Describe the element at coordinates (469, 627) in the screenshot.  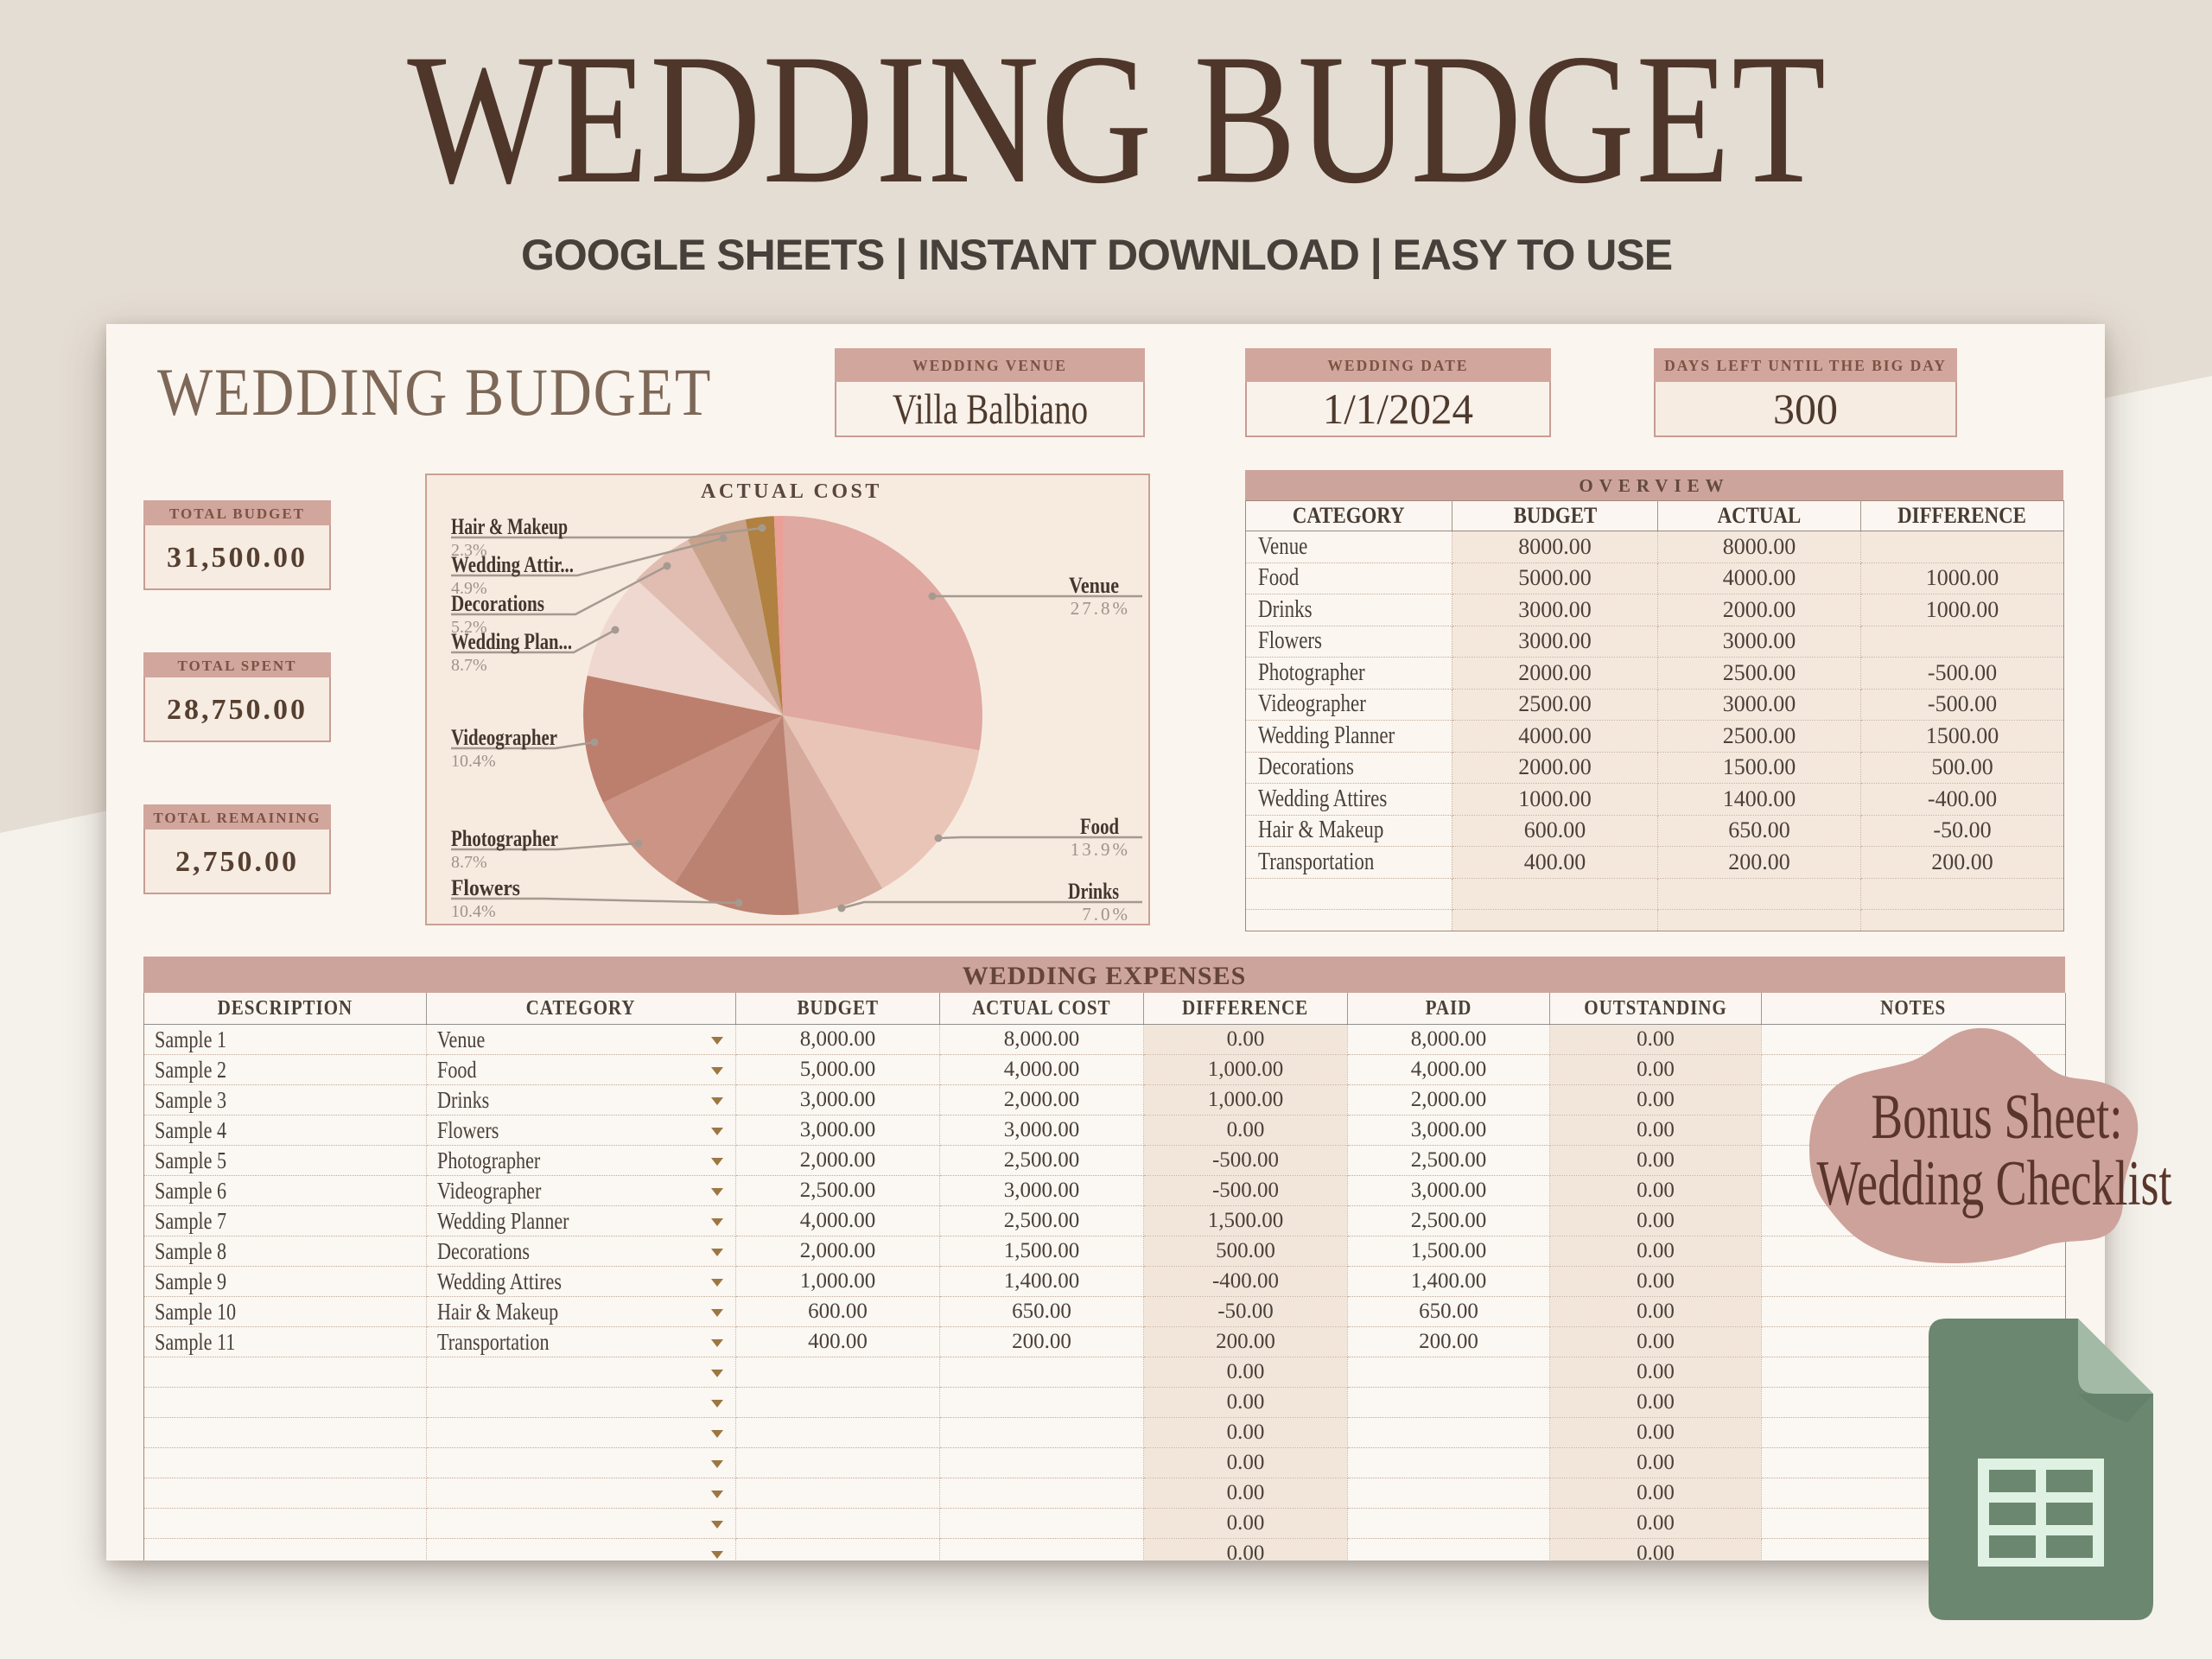
I see `svg-text: 5.2%` at that location.